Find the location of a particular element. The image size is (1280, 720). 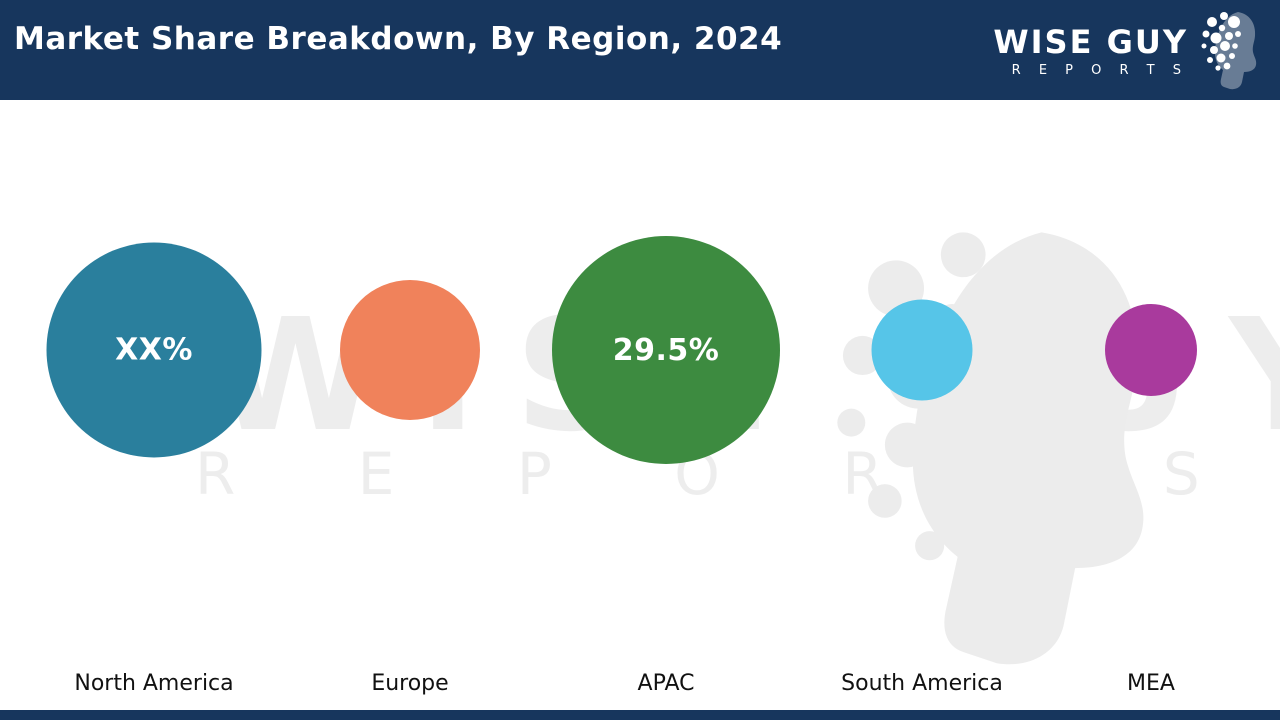

bubble-europe is located at coordinates (410, 350).